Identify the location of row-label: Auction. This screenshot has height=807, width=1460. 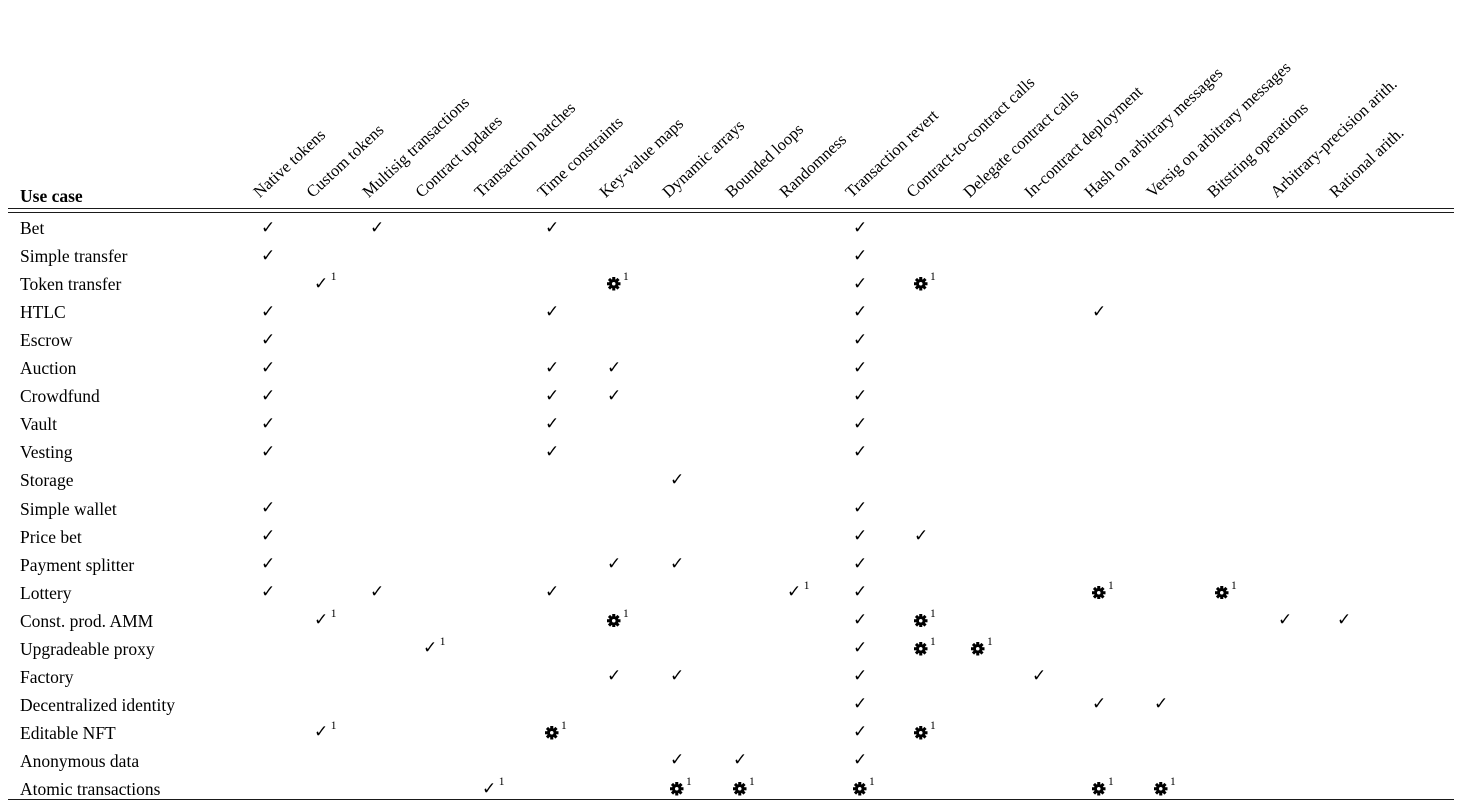
(48, 368).